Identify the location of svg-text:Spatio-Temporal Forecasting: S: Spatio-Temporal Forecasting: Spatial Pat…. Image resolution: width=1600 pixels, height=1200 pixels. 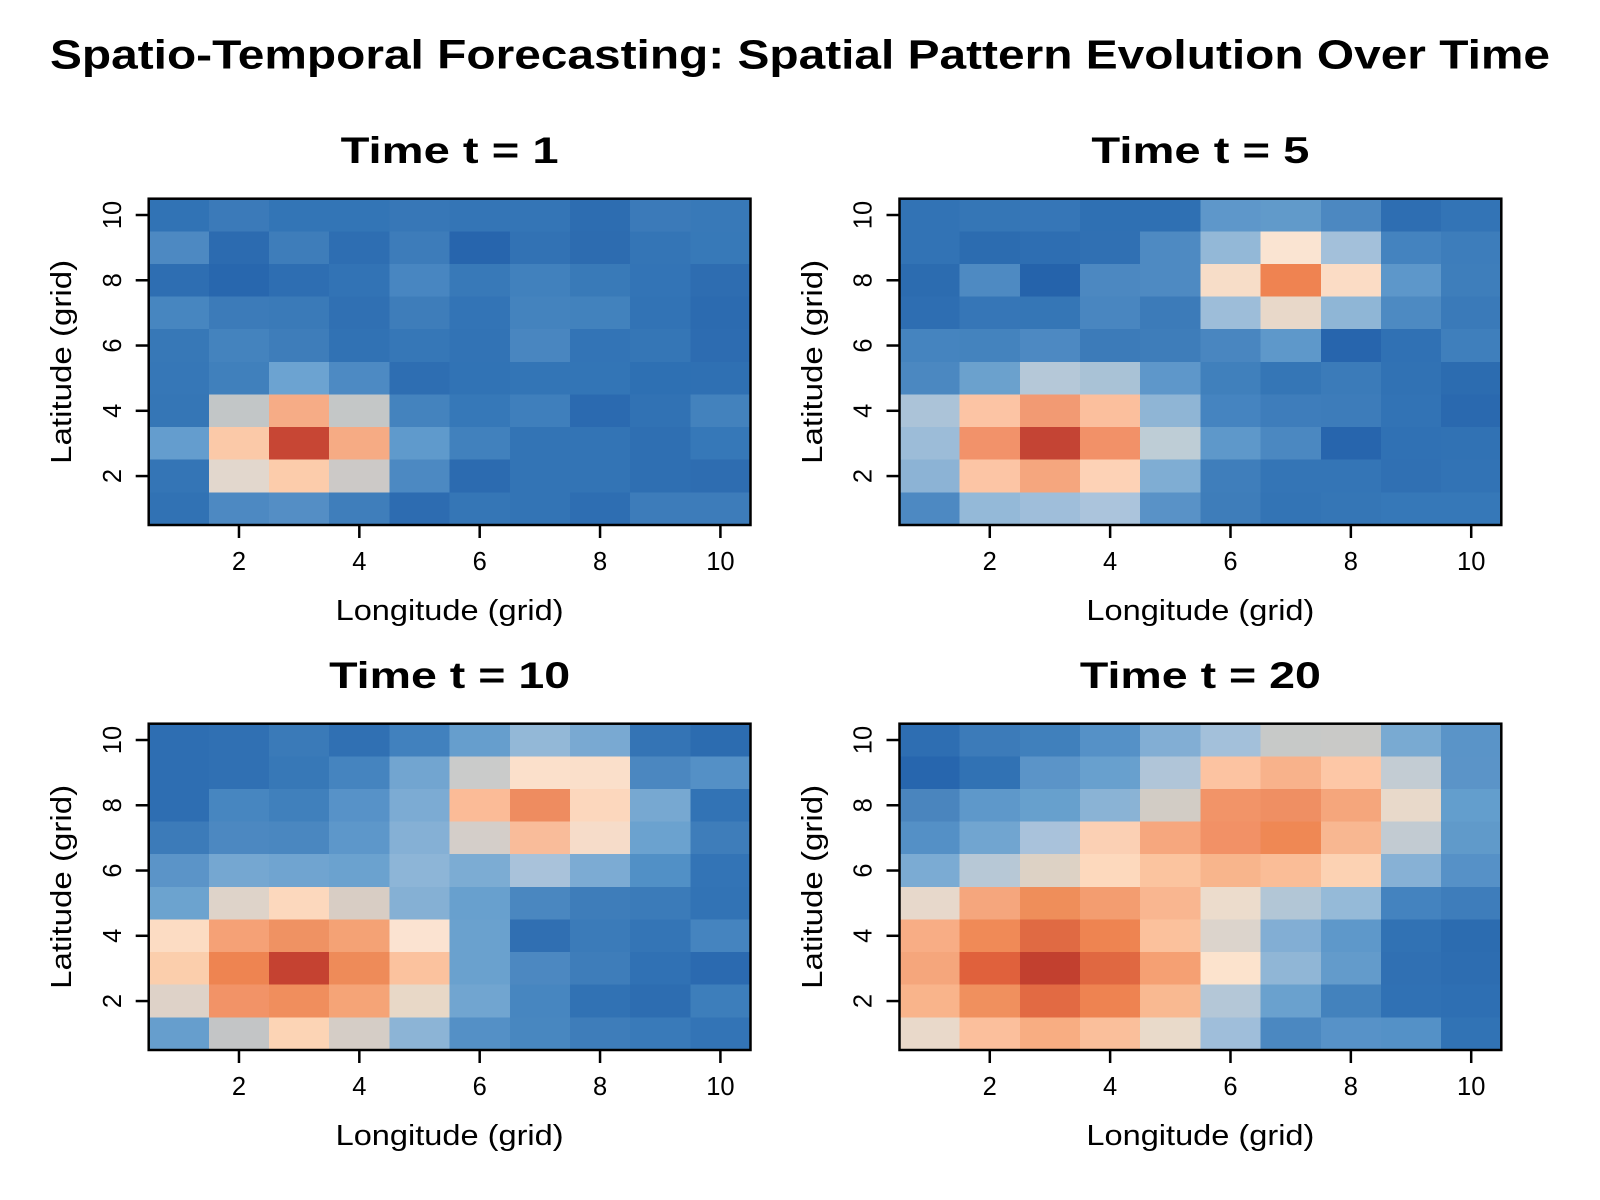
(800, 55).